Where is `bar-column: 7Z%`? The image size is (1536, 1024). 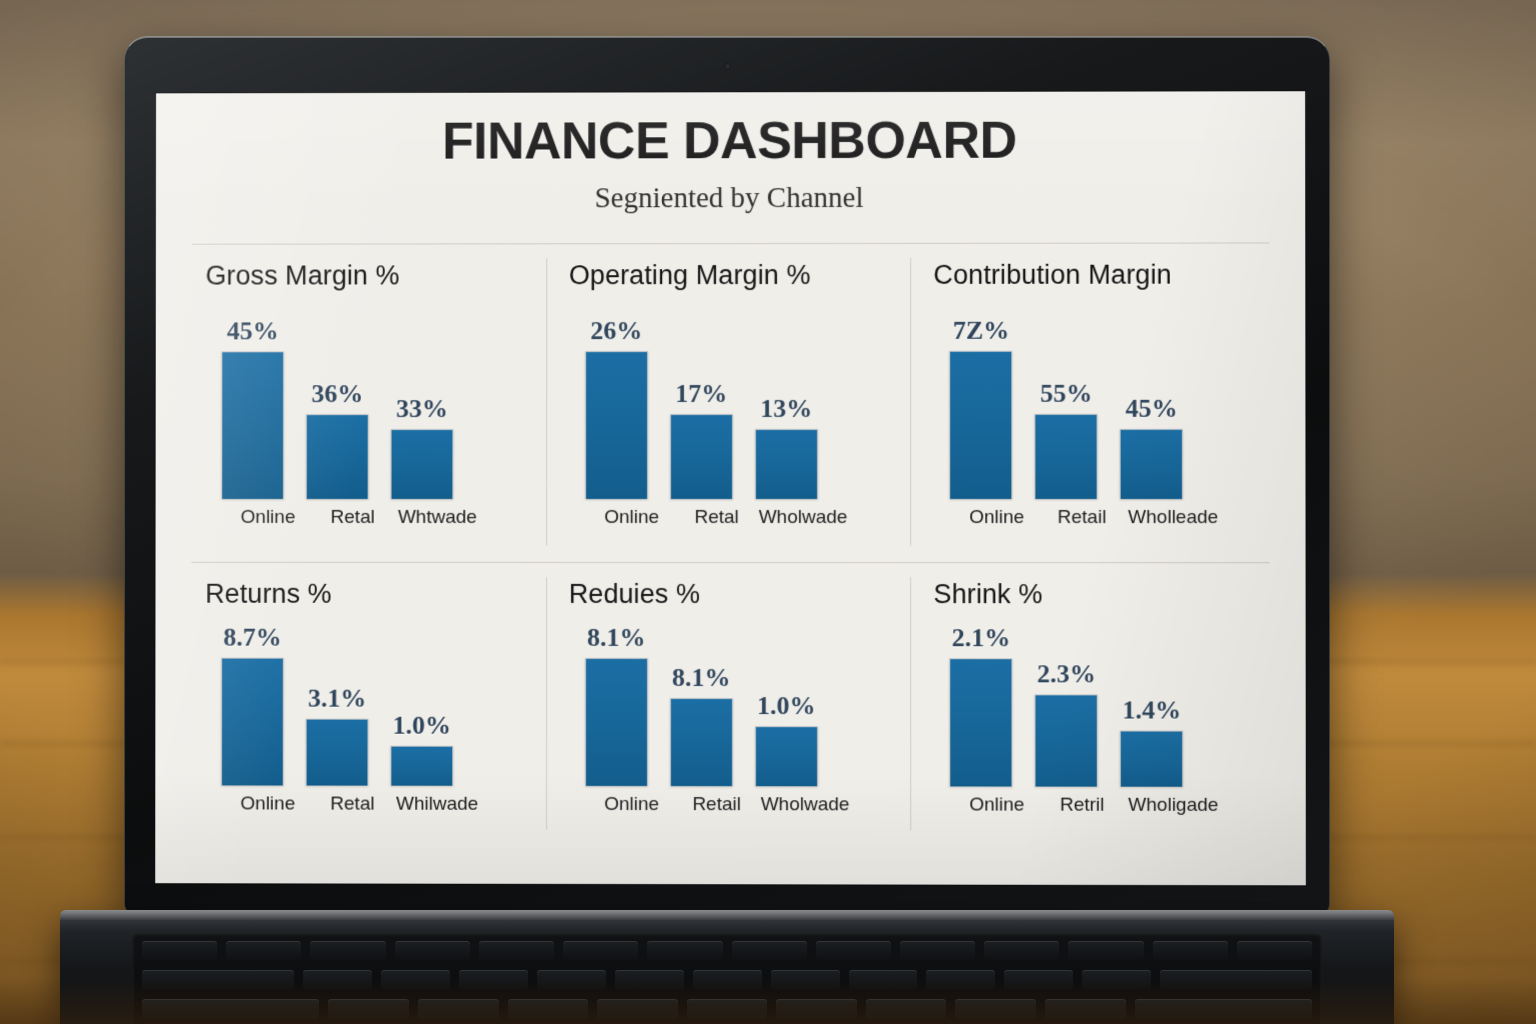 bar-column: 7Z% is located at coordinates (981, 408).